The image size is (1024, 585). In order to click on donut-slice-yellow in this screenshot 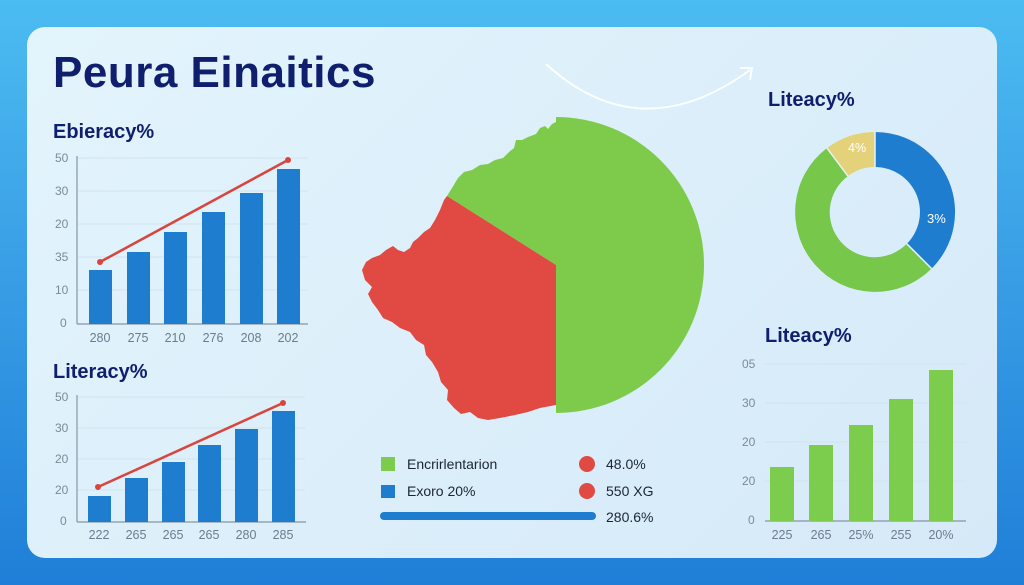, I will do `click(850, 154)`.